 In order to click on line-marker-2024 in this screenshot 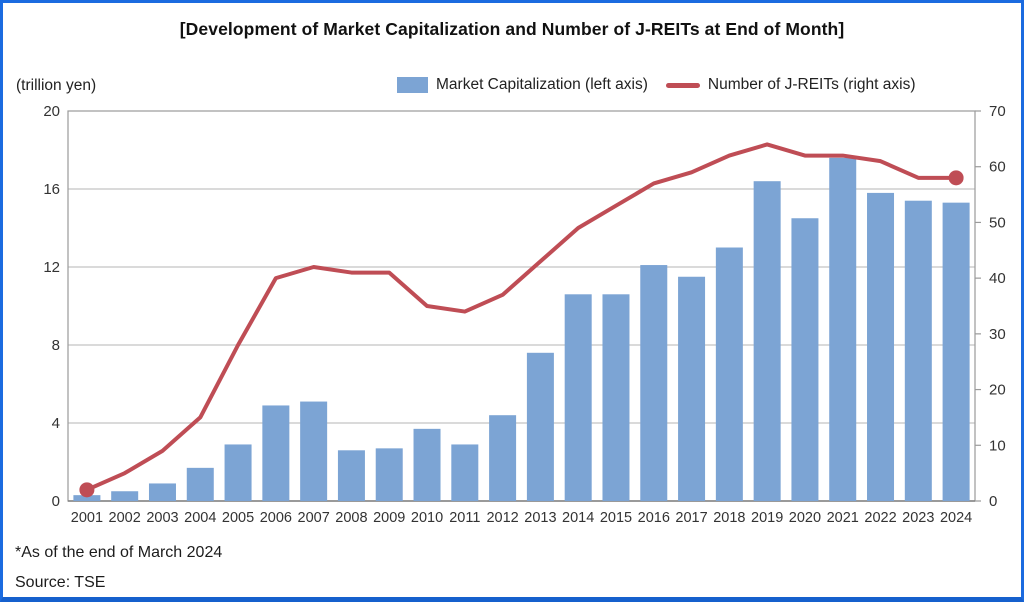, I will do `click(956, 178)`.